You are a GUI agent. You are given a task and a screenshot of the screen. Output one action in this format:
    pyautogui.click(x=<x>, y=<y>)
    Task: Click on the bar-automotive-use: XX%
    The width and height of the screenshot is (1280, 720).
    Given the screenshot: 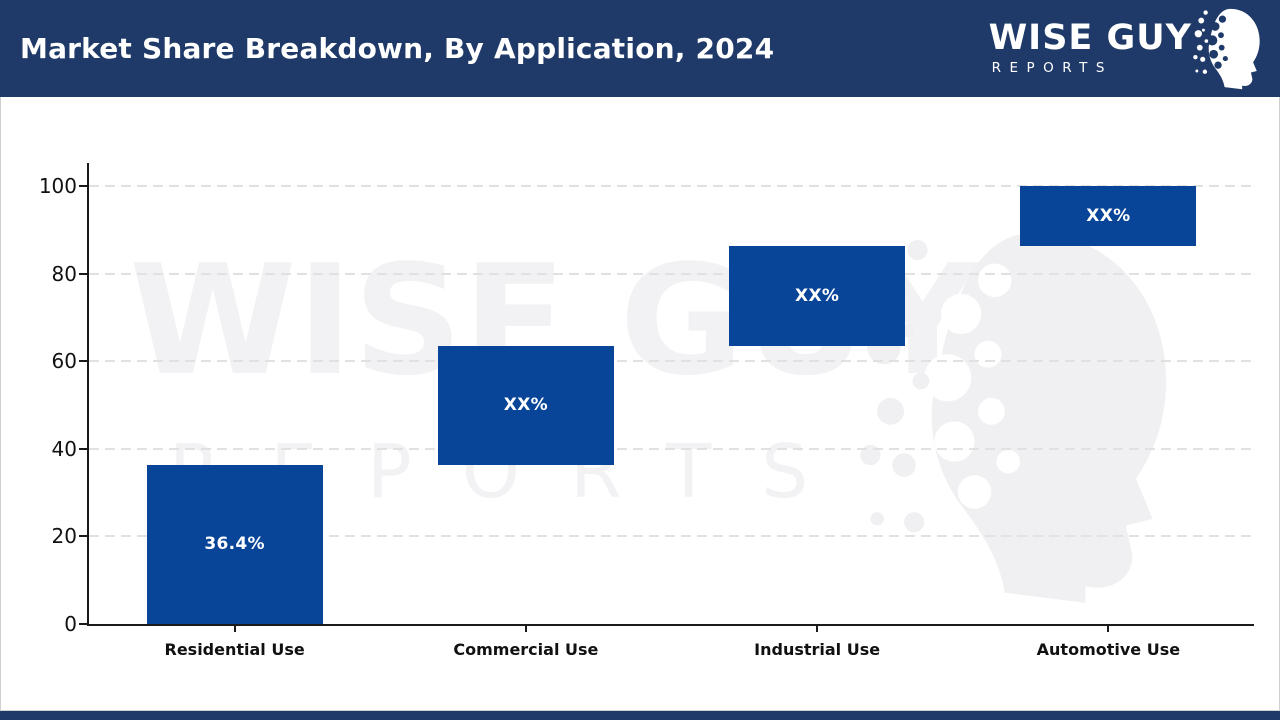 What is the action you would take?
    pyautogui.click(x=1108, y=216)
    